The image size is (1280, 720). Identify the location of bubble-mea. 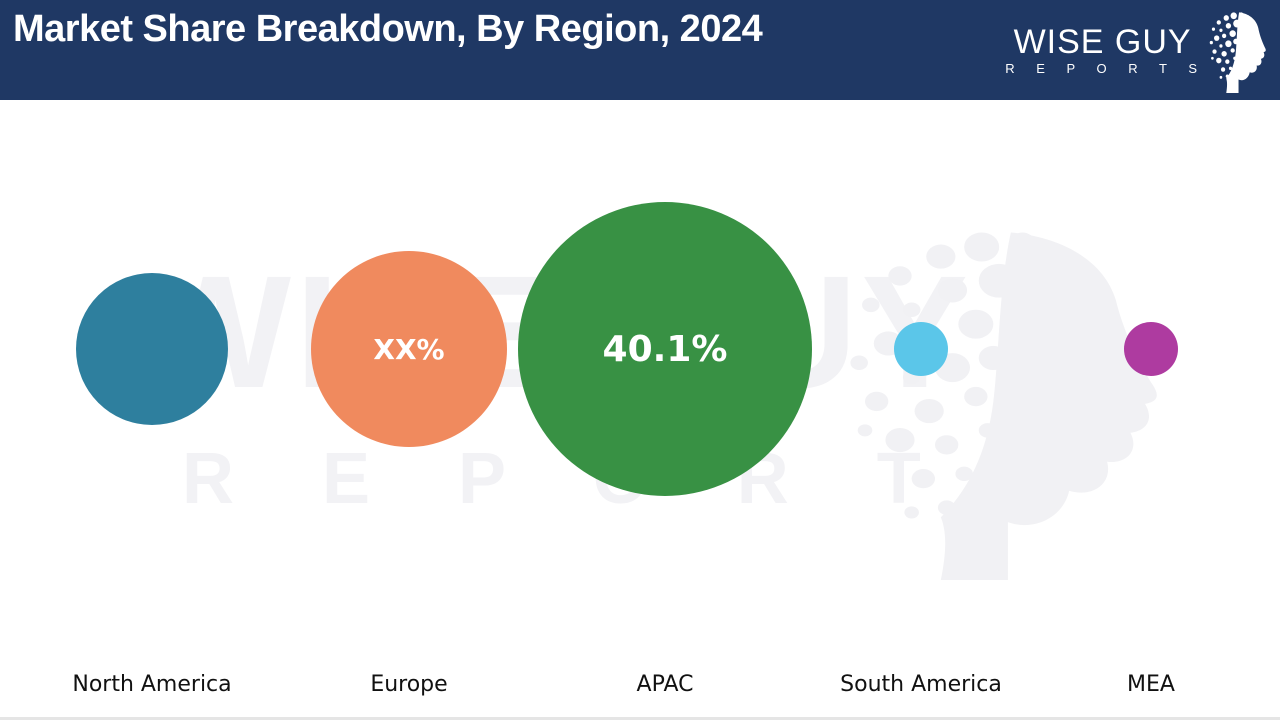
(1151, 349).